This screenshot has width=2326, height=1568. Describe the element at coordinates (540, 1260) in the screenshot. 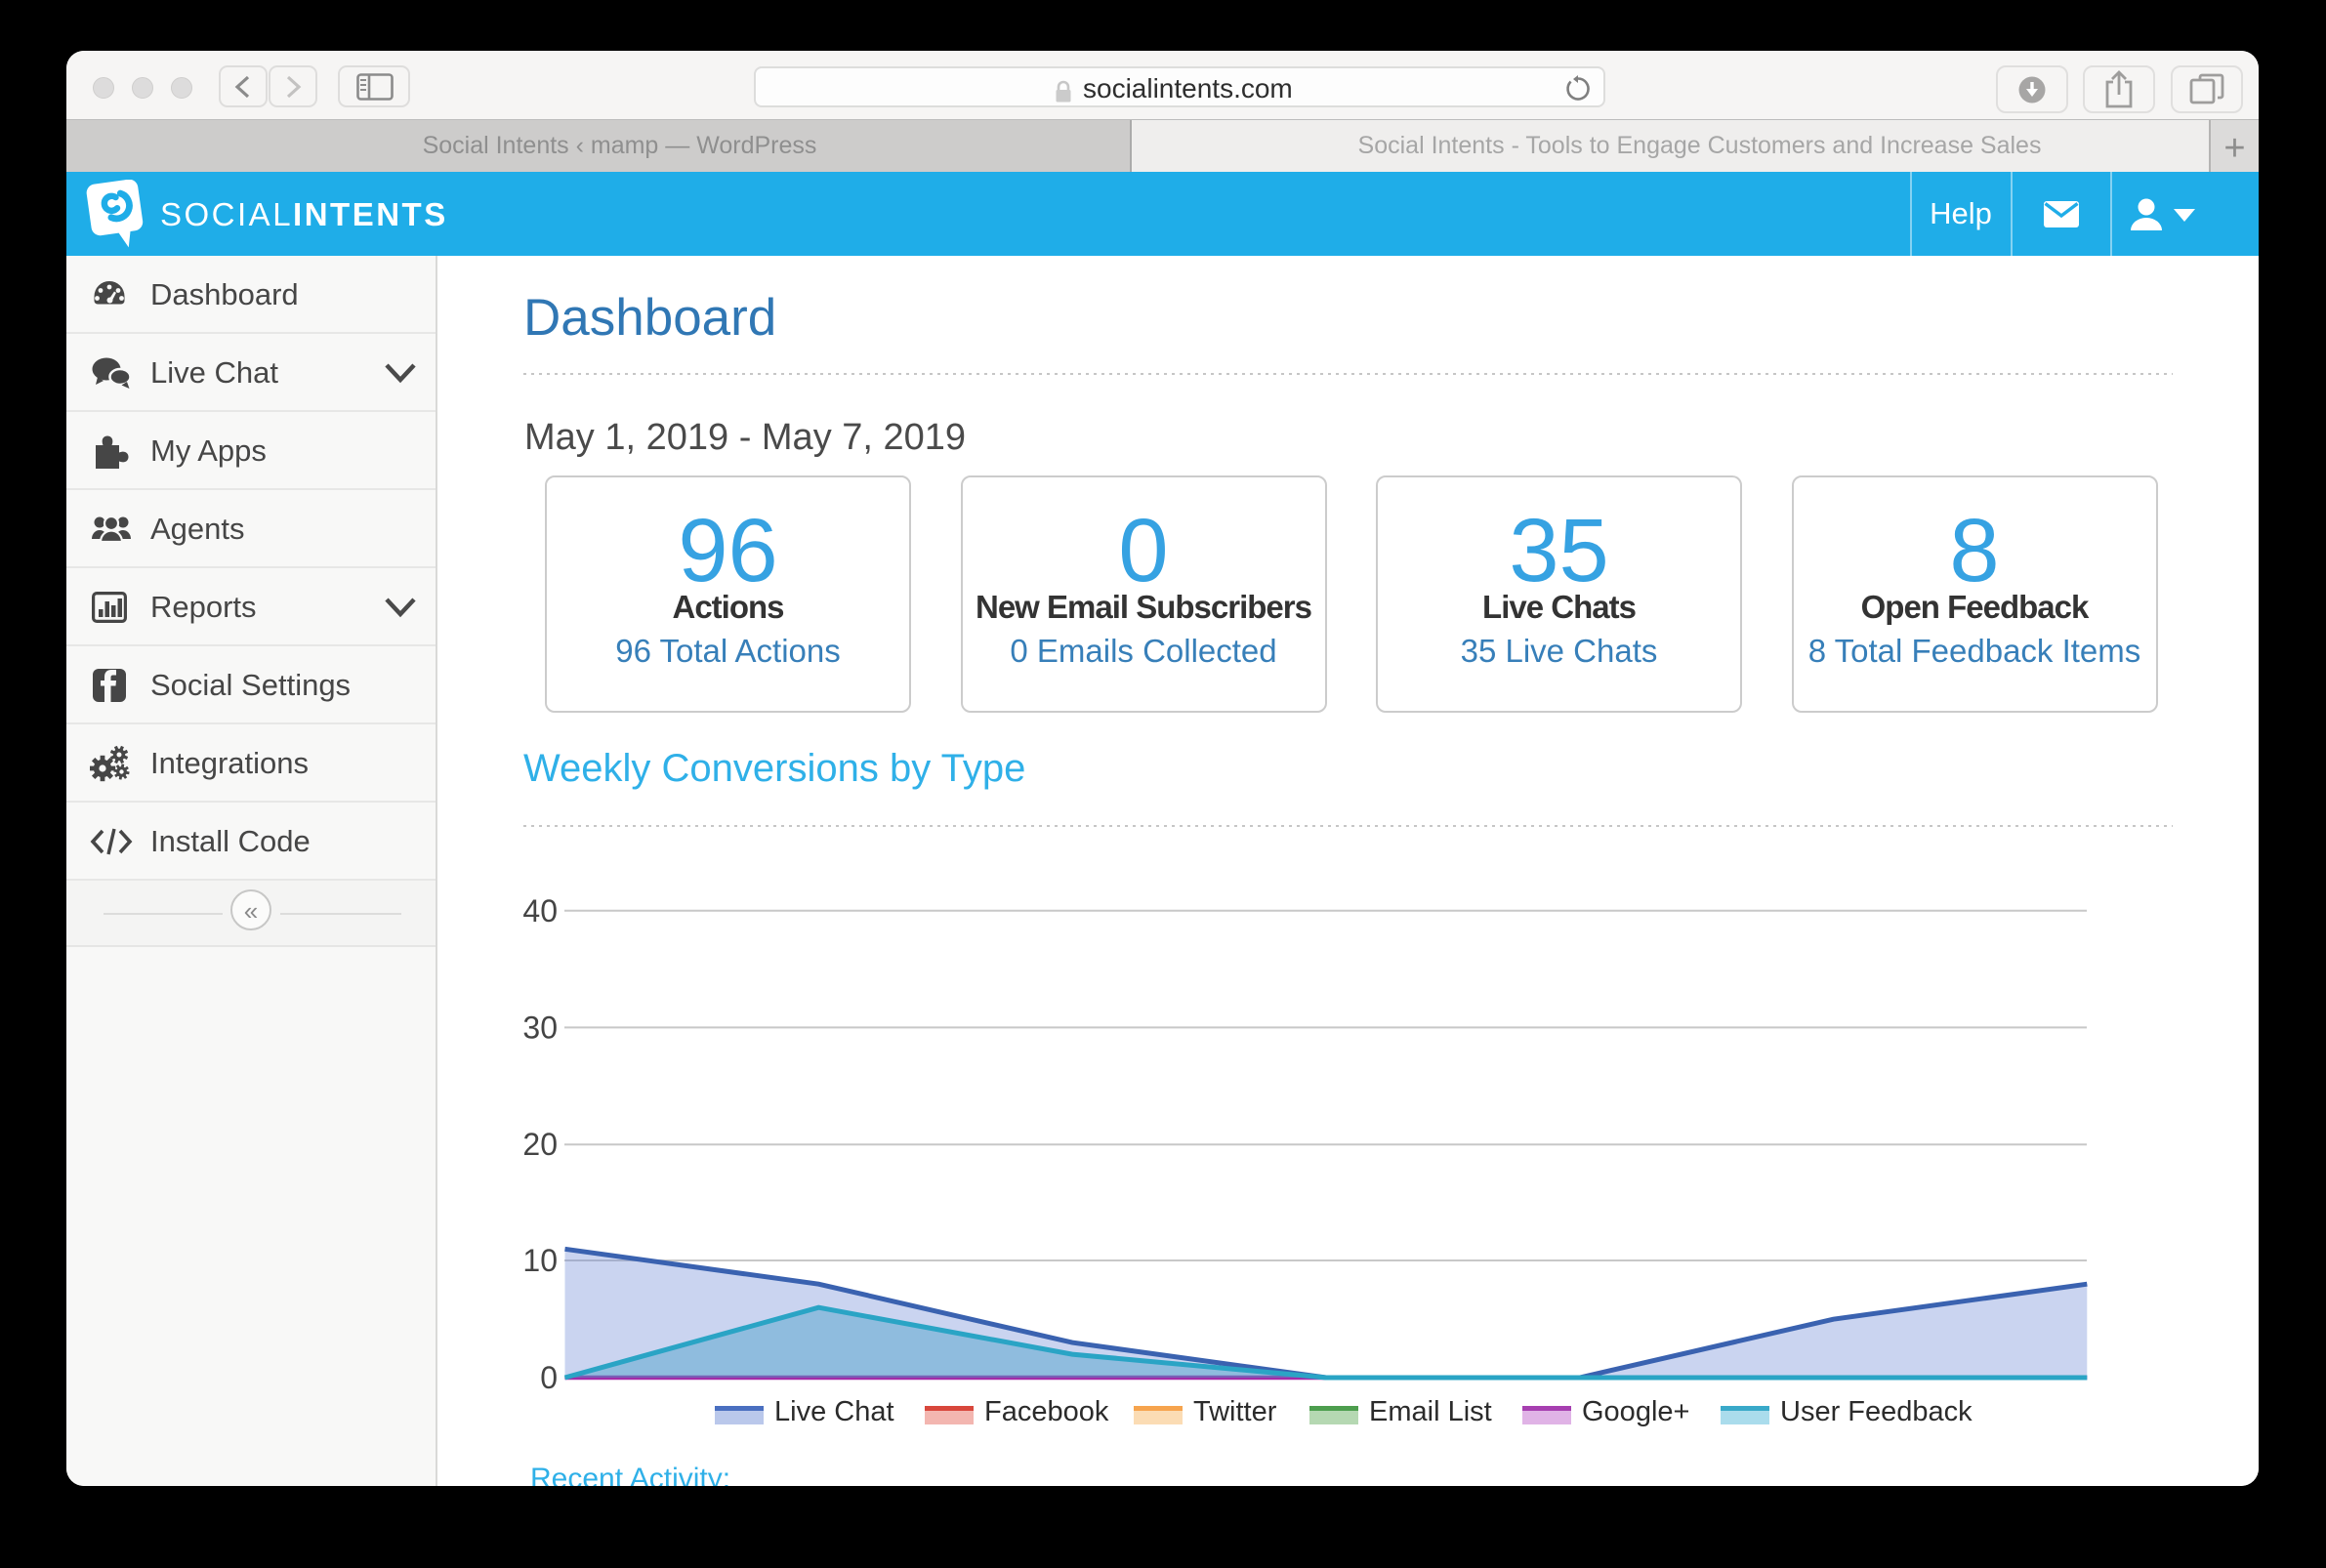

I see `svg-text: 10` at that location.